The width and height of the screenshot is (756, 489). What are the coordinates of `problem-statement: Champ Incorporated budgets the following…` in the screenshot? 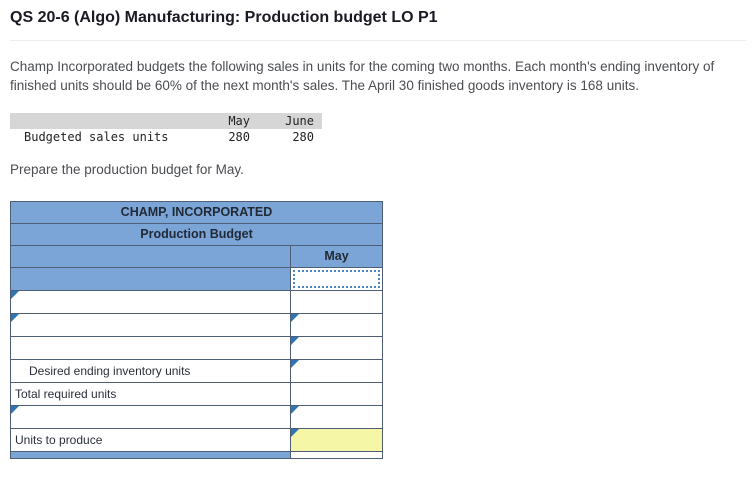 It's located at (362, 76).